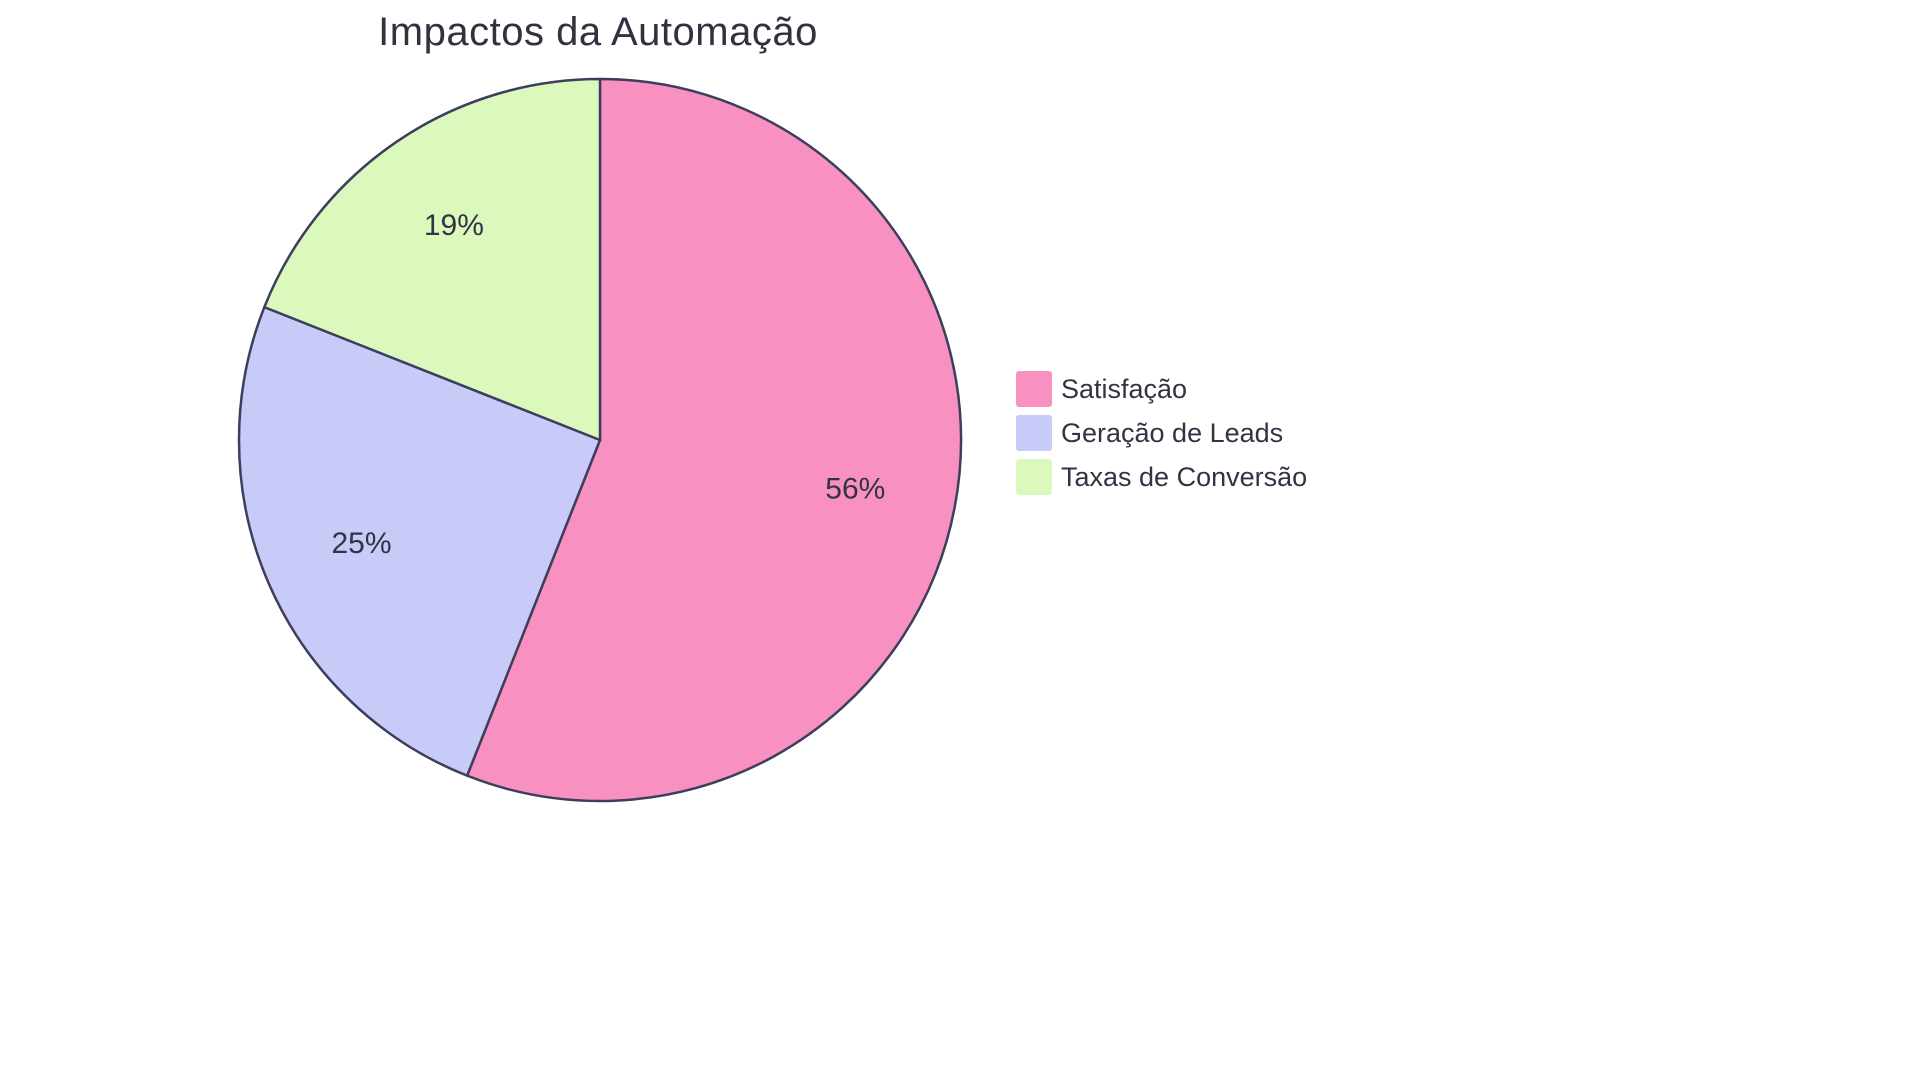 This screenshot has height=1083, width=1920. I want to click on legend-item-0: Satisfação, so click(1161, 389).